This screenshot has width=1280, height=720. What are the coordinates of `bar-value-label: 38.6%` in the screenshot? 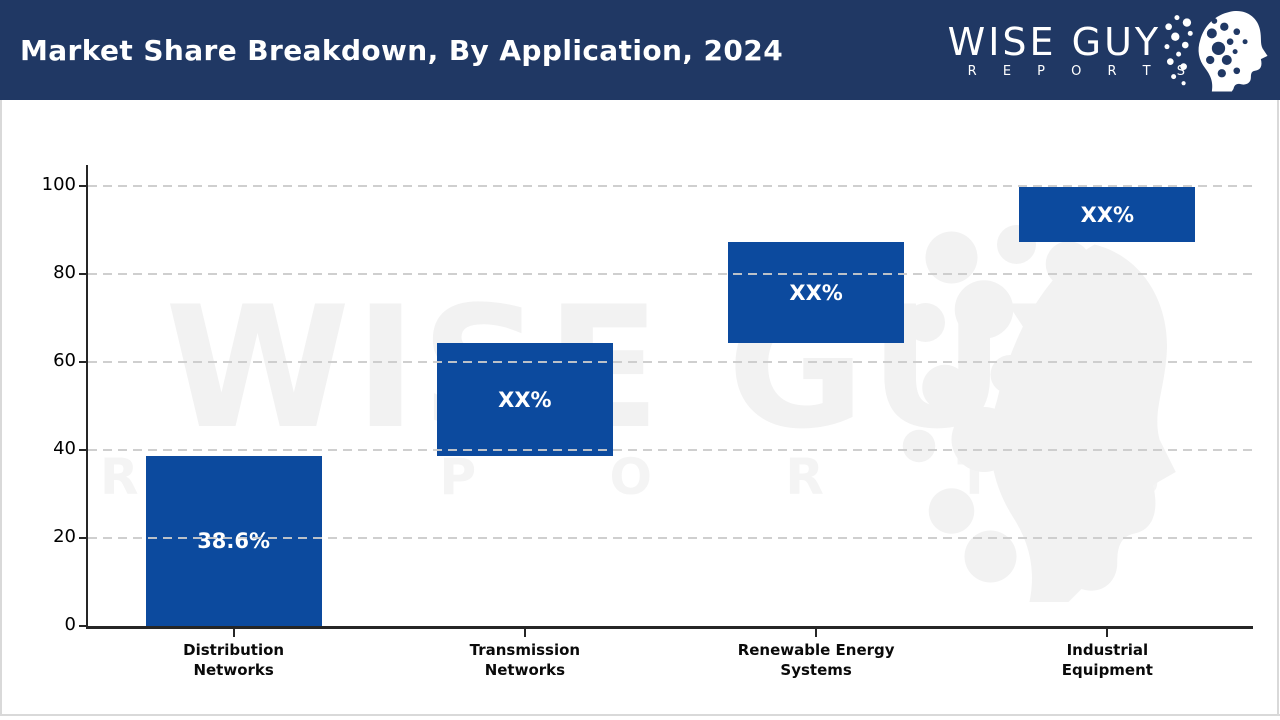 It's located at (234, 541).